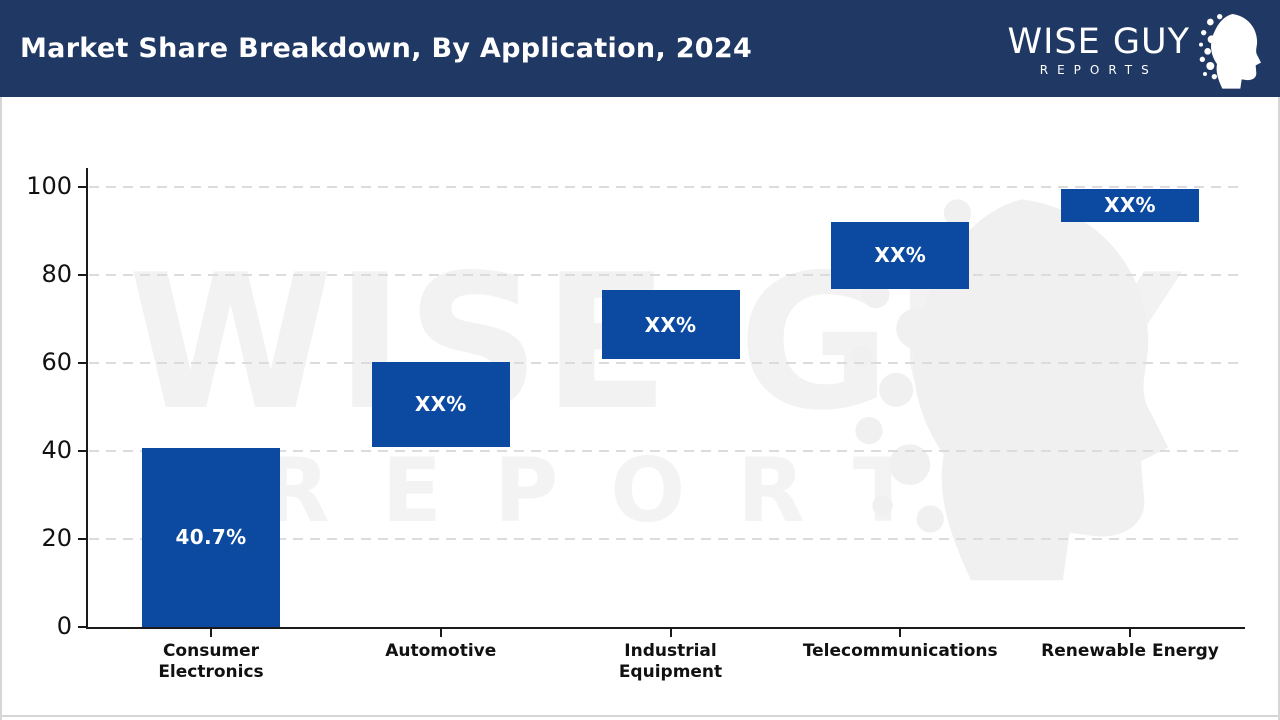 This screenshot has height=720, width=1280. I want to click on bar-automotive: XX%, so click(440, 404).